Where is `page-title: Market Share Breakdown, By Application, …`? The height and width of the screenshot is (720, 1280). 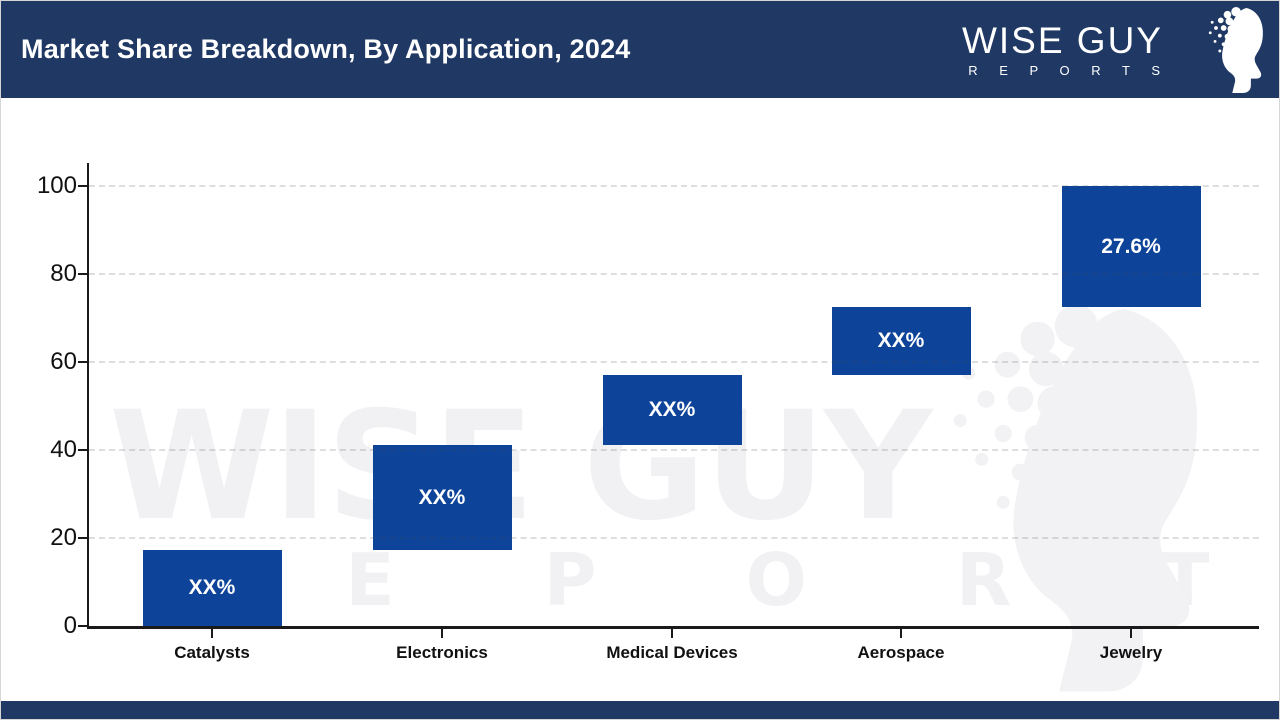
page-title: Market Share Breakdown, By Application, … is located at coordinates (326, 49).